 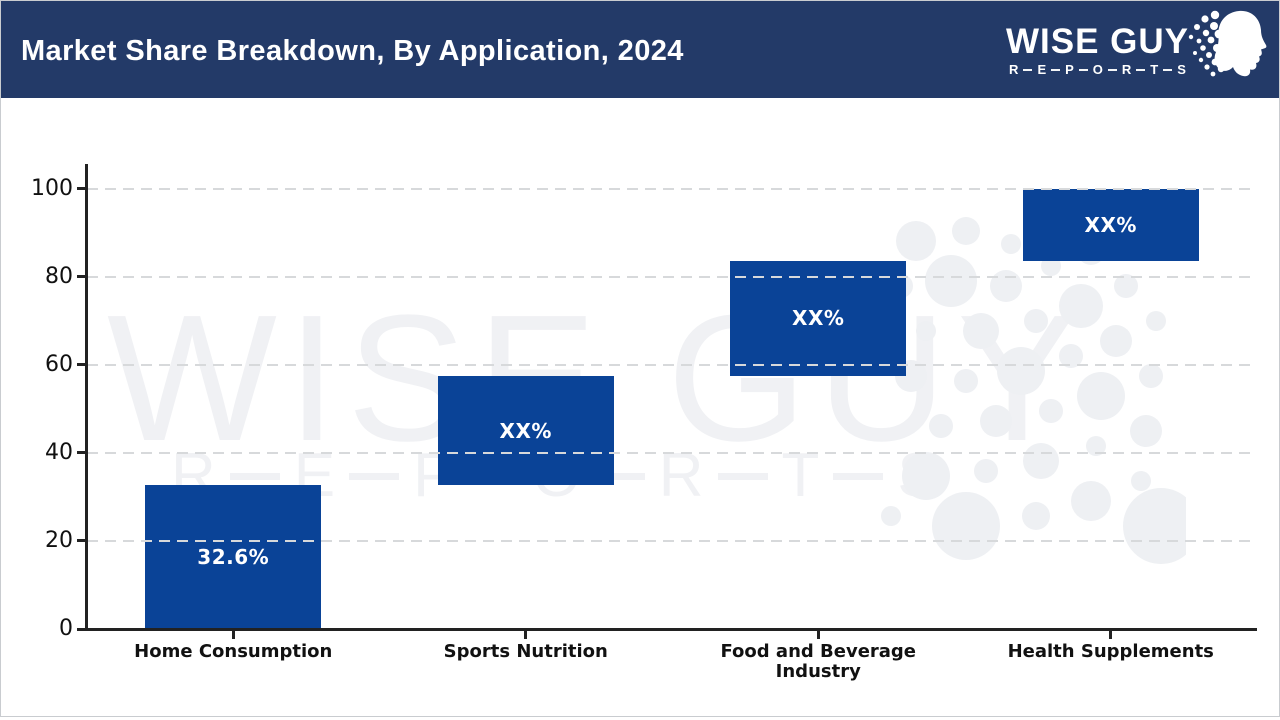 What do you see at coordinates (671, 629) in the screenshot?
I see `x-axis-line` at bounding box center [671, 629].